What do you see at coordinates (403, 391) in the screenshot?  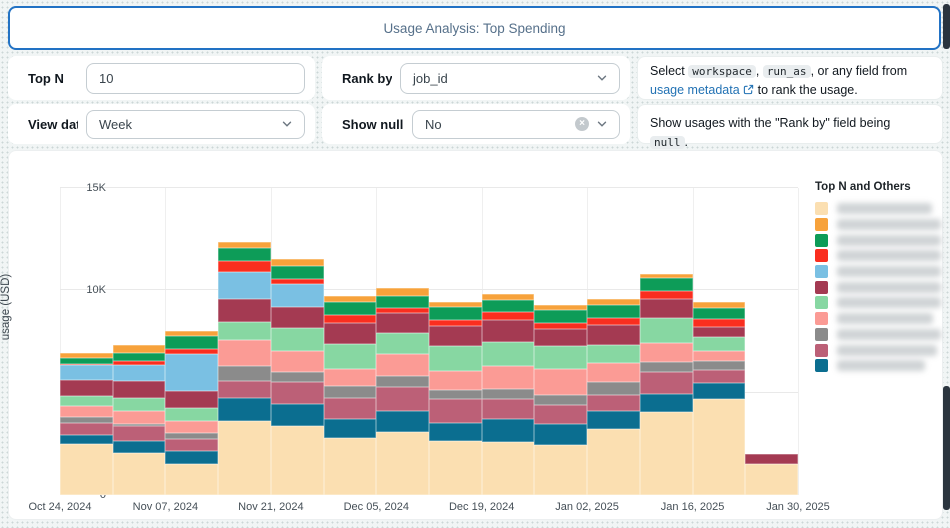 I see `stacked-bar-dec-05-2024` at bounding box center [403, 391].